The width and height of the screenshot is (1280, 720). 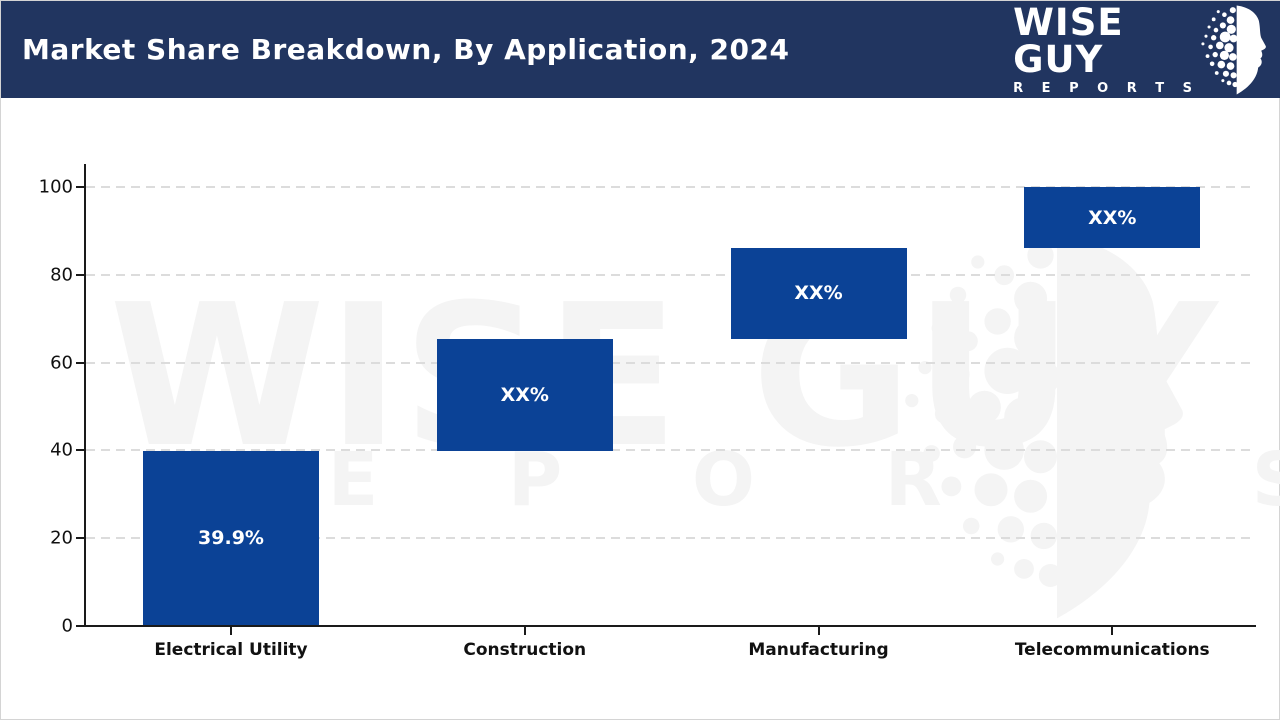 I want to click on y-tick-label: 40, so click(x=61, y=450).